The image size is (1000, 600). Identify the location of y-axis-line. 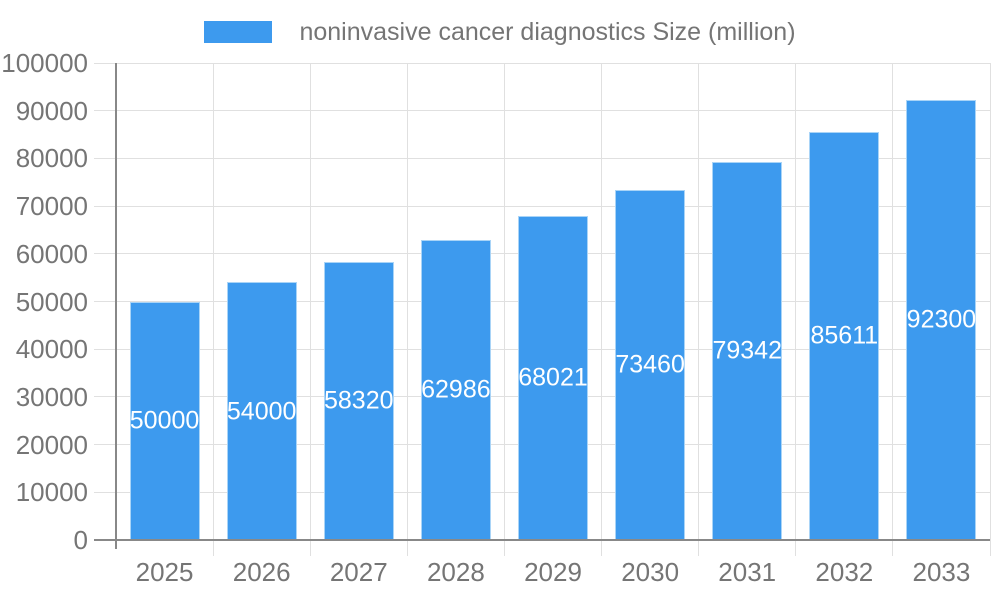
(116, 306).